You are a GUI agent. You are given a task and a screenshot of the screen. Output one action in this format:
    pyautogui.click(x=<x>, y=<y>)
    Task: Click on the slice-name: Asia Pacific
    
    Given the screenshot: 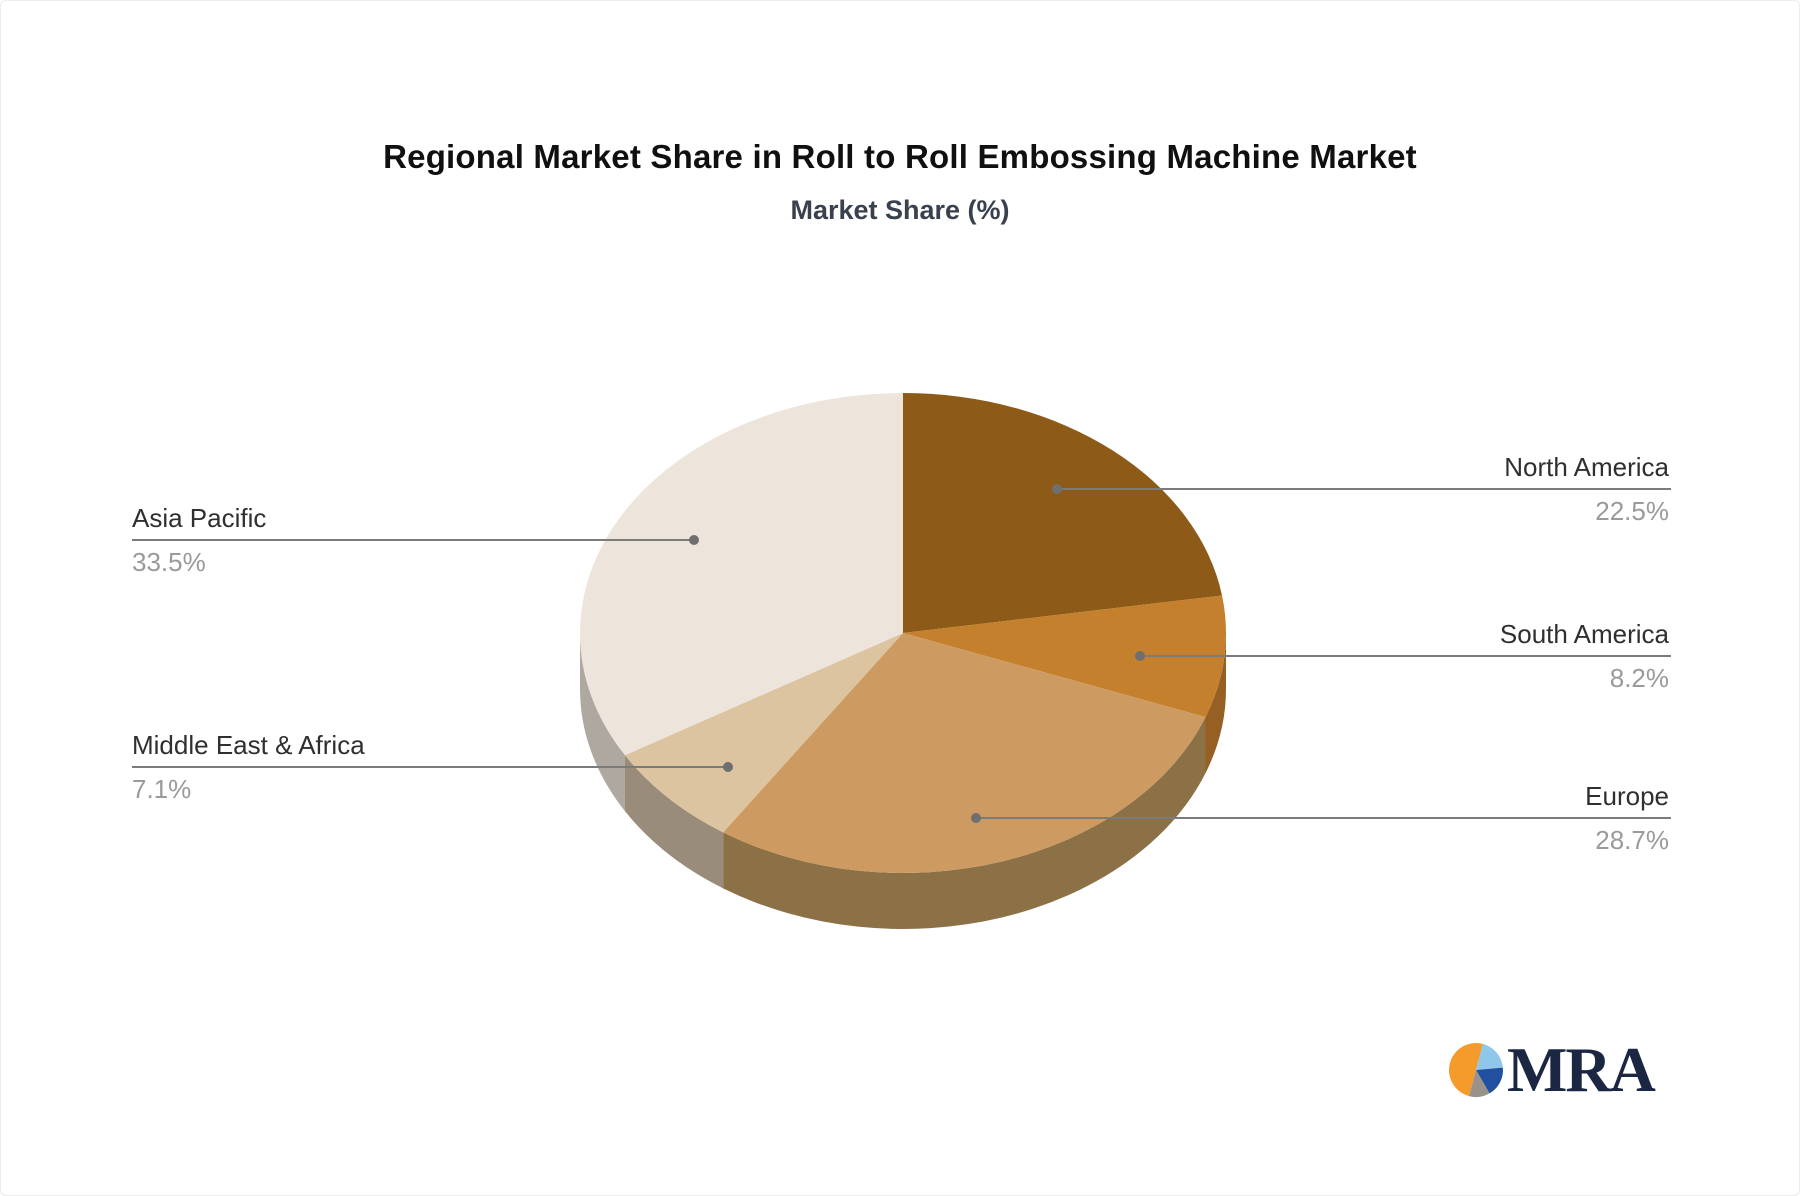 What is the action you would take?
    pyautogui.click(x=199, y=518)
    